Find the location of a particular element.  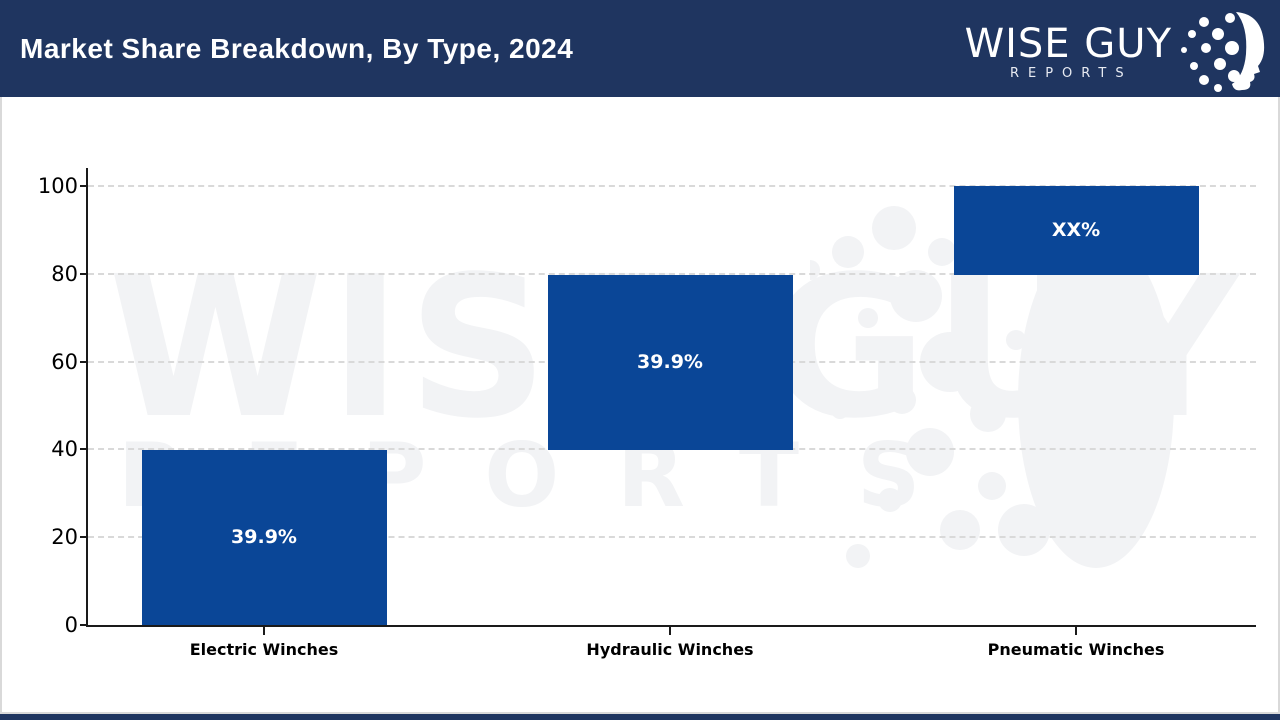

footer-bar is located at coordinates (640, 717).